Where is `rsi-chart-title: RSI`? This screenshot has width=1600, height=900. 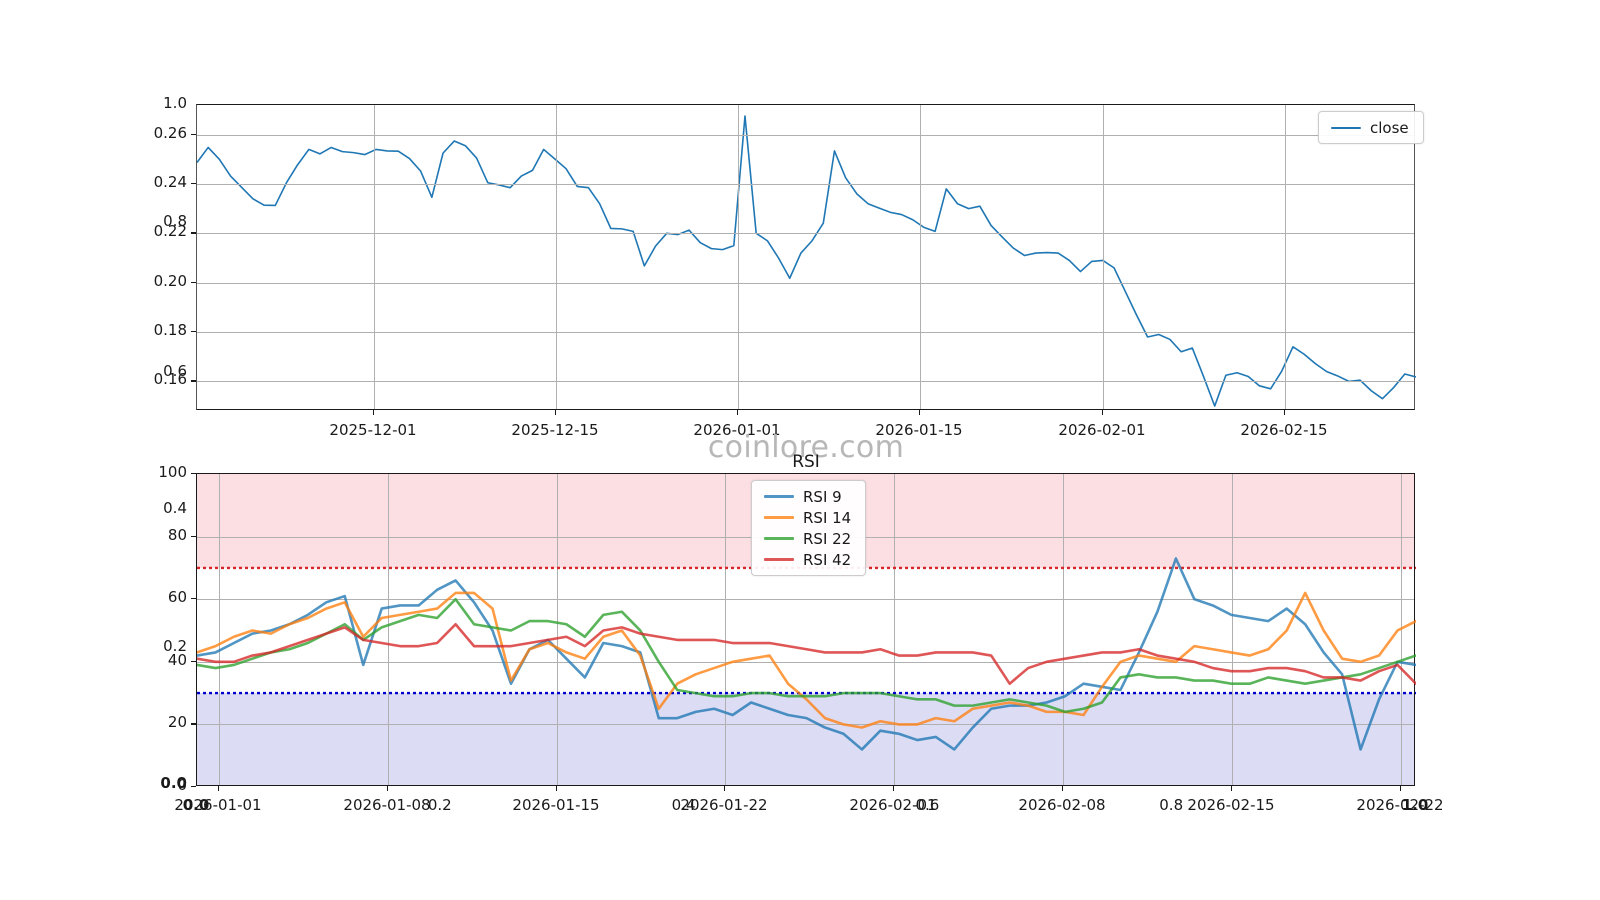
rsi-chart-title: RSI is located at coordinates (806, 462).